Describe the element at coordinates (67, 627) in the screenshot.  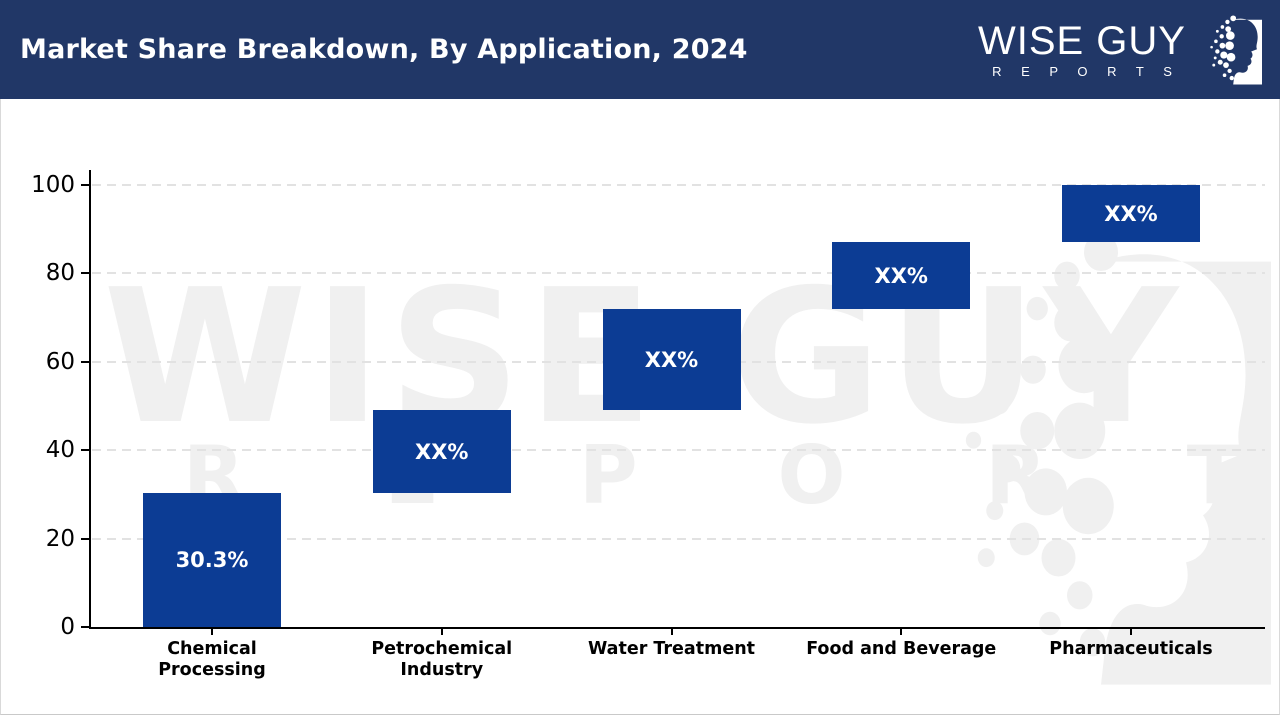
I see `y-tick-label: 0` at that location.